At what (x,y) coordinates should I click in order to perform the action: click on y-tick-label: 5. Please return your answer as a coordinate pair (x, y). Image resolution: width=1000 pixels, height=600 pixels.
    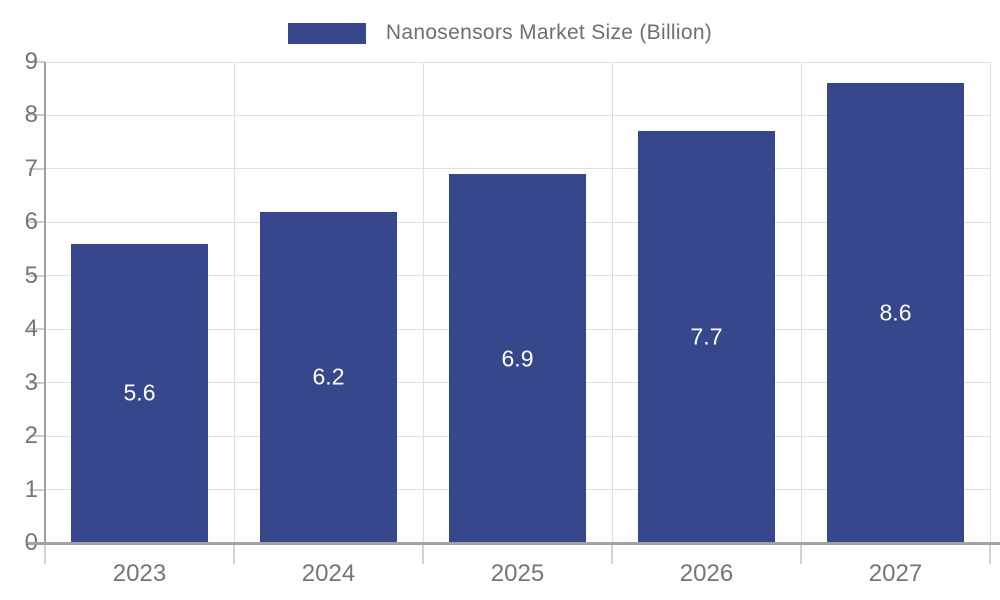
    Looking at the image, I should click on (31, 275).